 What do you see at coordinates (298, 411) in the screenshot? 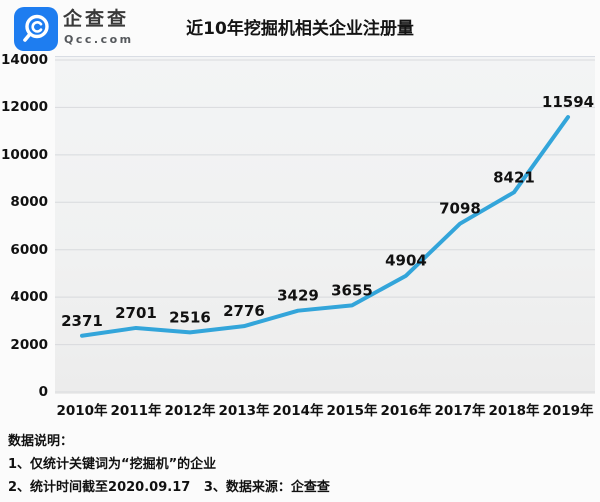
I see `x-tick-label: 2014年` at bounding box center [298, 411].